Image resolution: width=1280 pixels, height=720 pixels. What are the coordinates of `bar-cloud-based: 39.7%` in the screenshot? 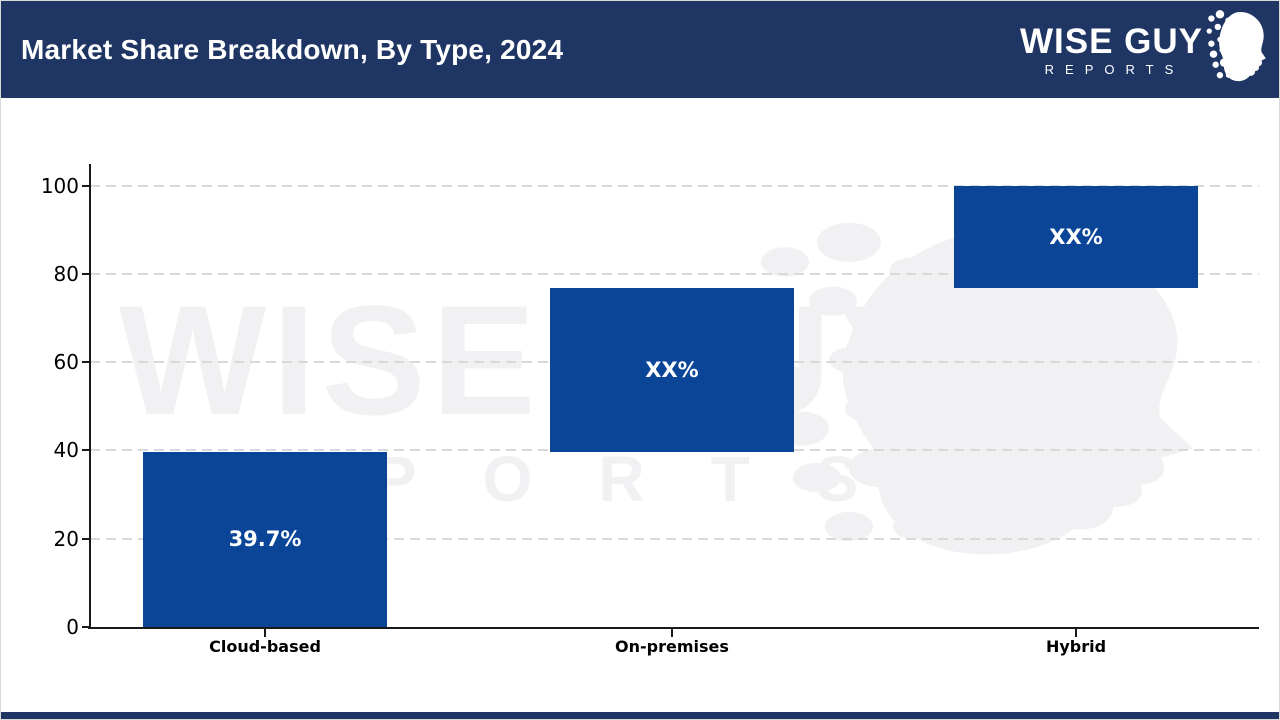 It's located at (265, 539).